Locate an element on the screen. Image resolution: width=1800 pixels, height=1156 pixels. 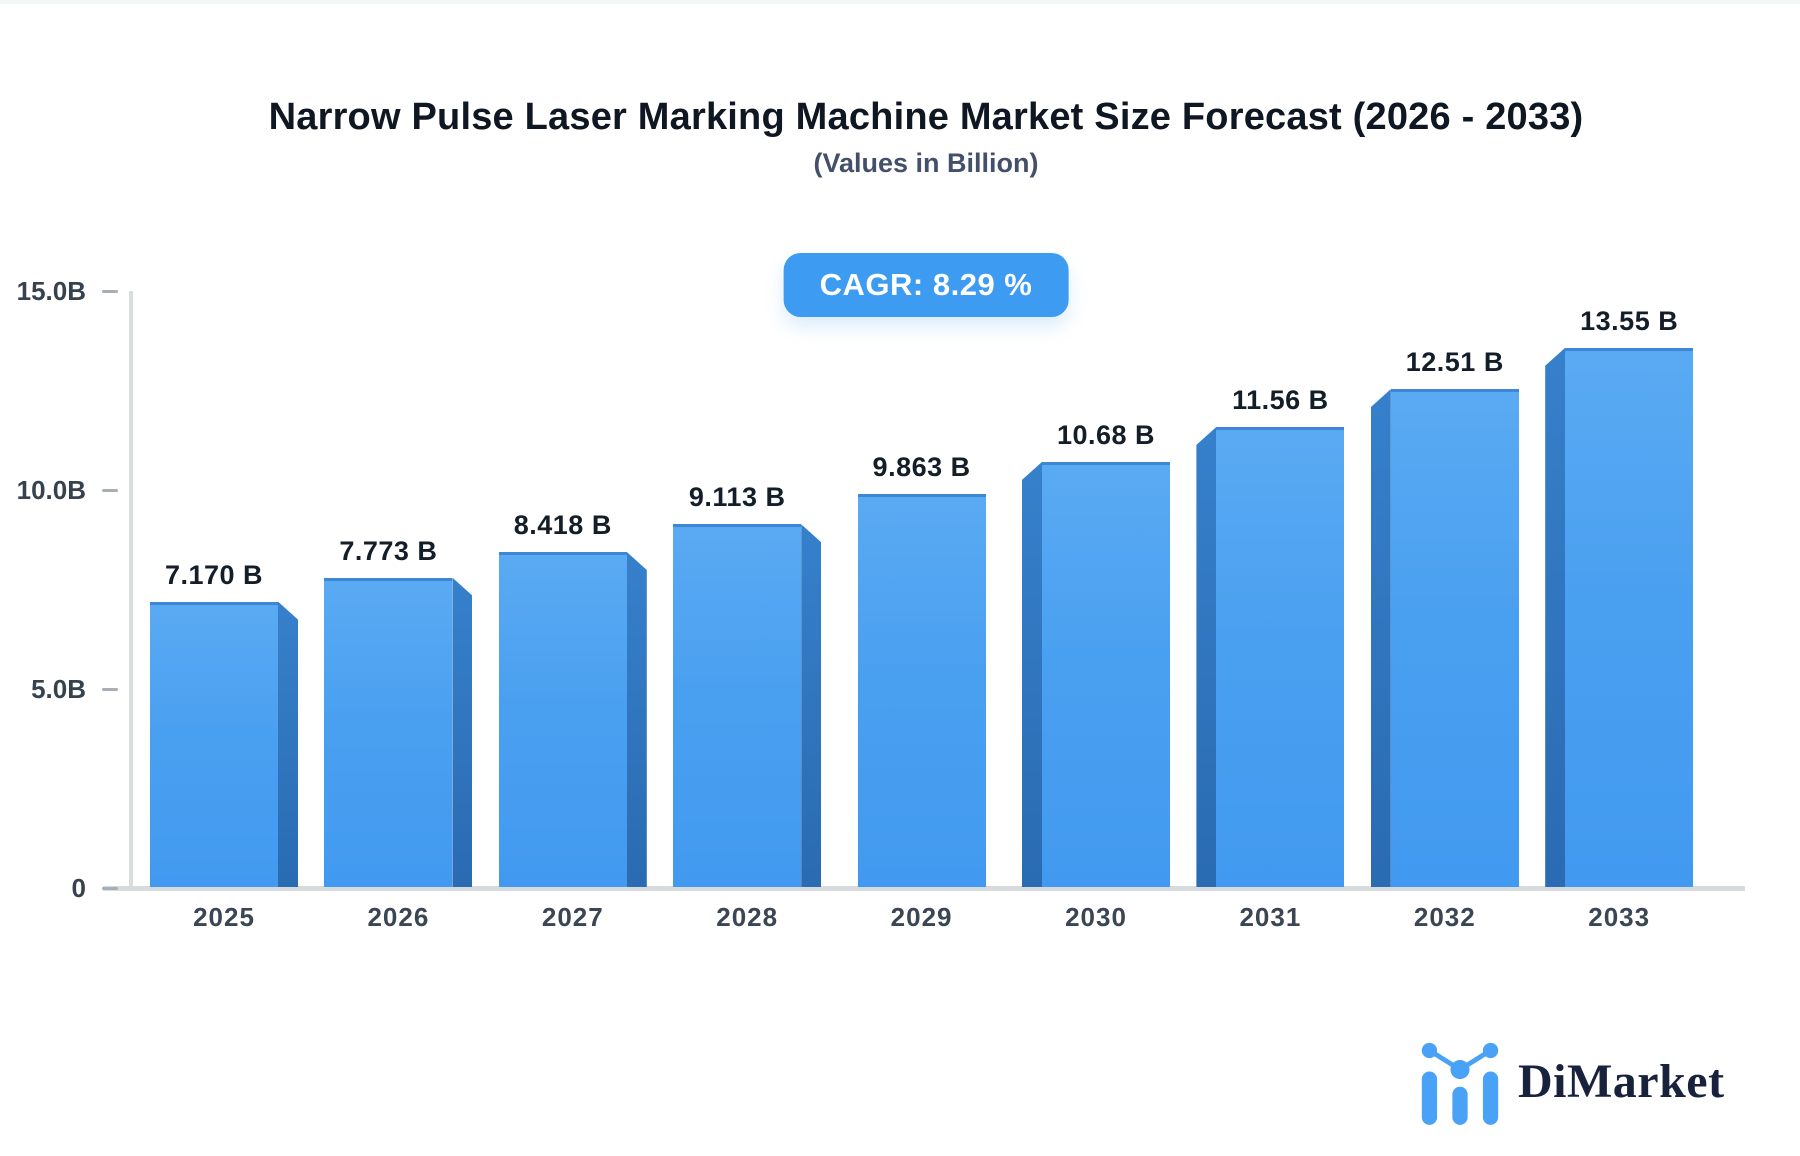
y-axis-tick-label: 15.0B is located at coordinates (51, 291).